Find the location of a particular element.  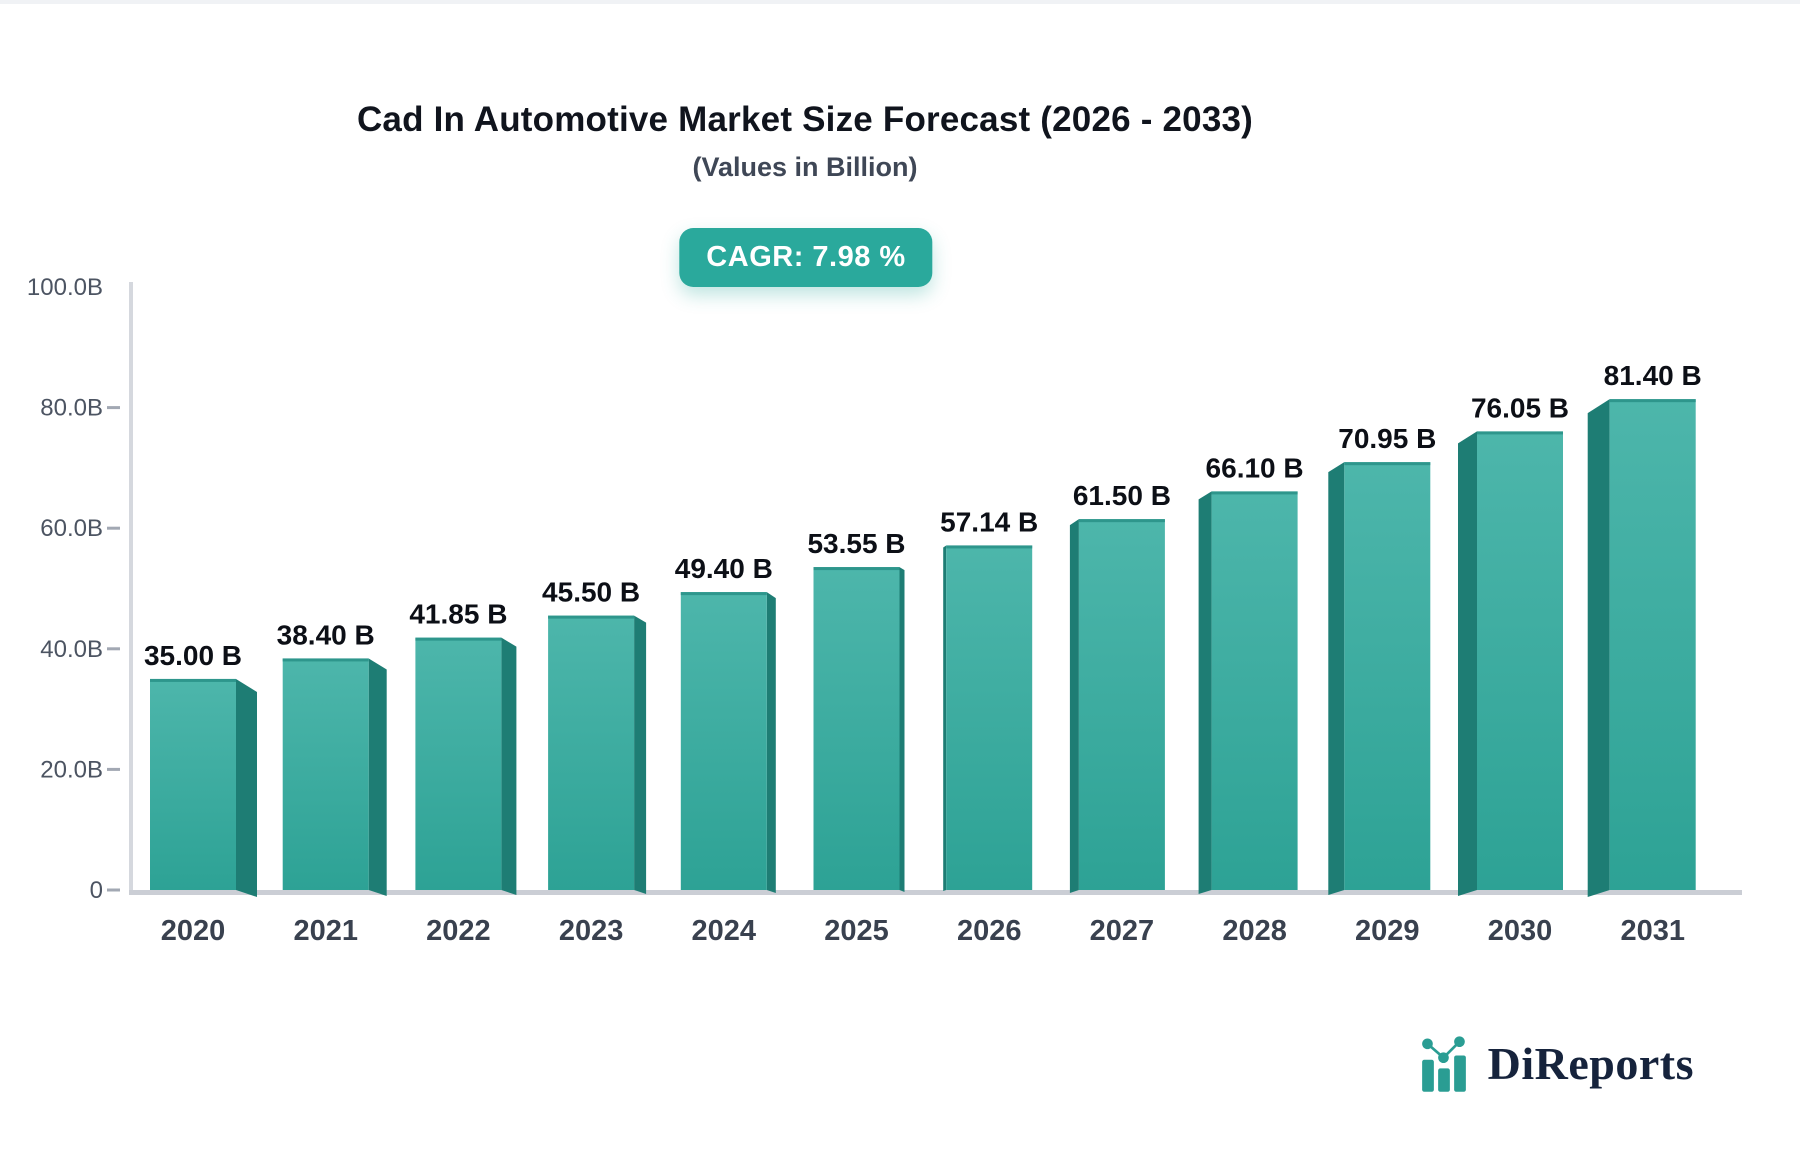

y-axis-tick-label: 0 is located at coordinates (96, 890).